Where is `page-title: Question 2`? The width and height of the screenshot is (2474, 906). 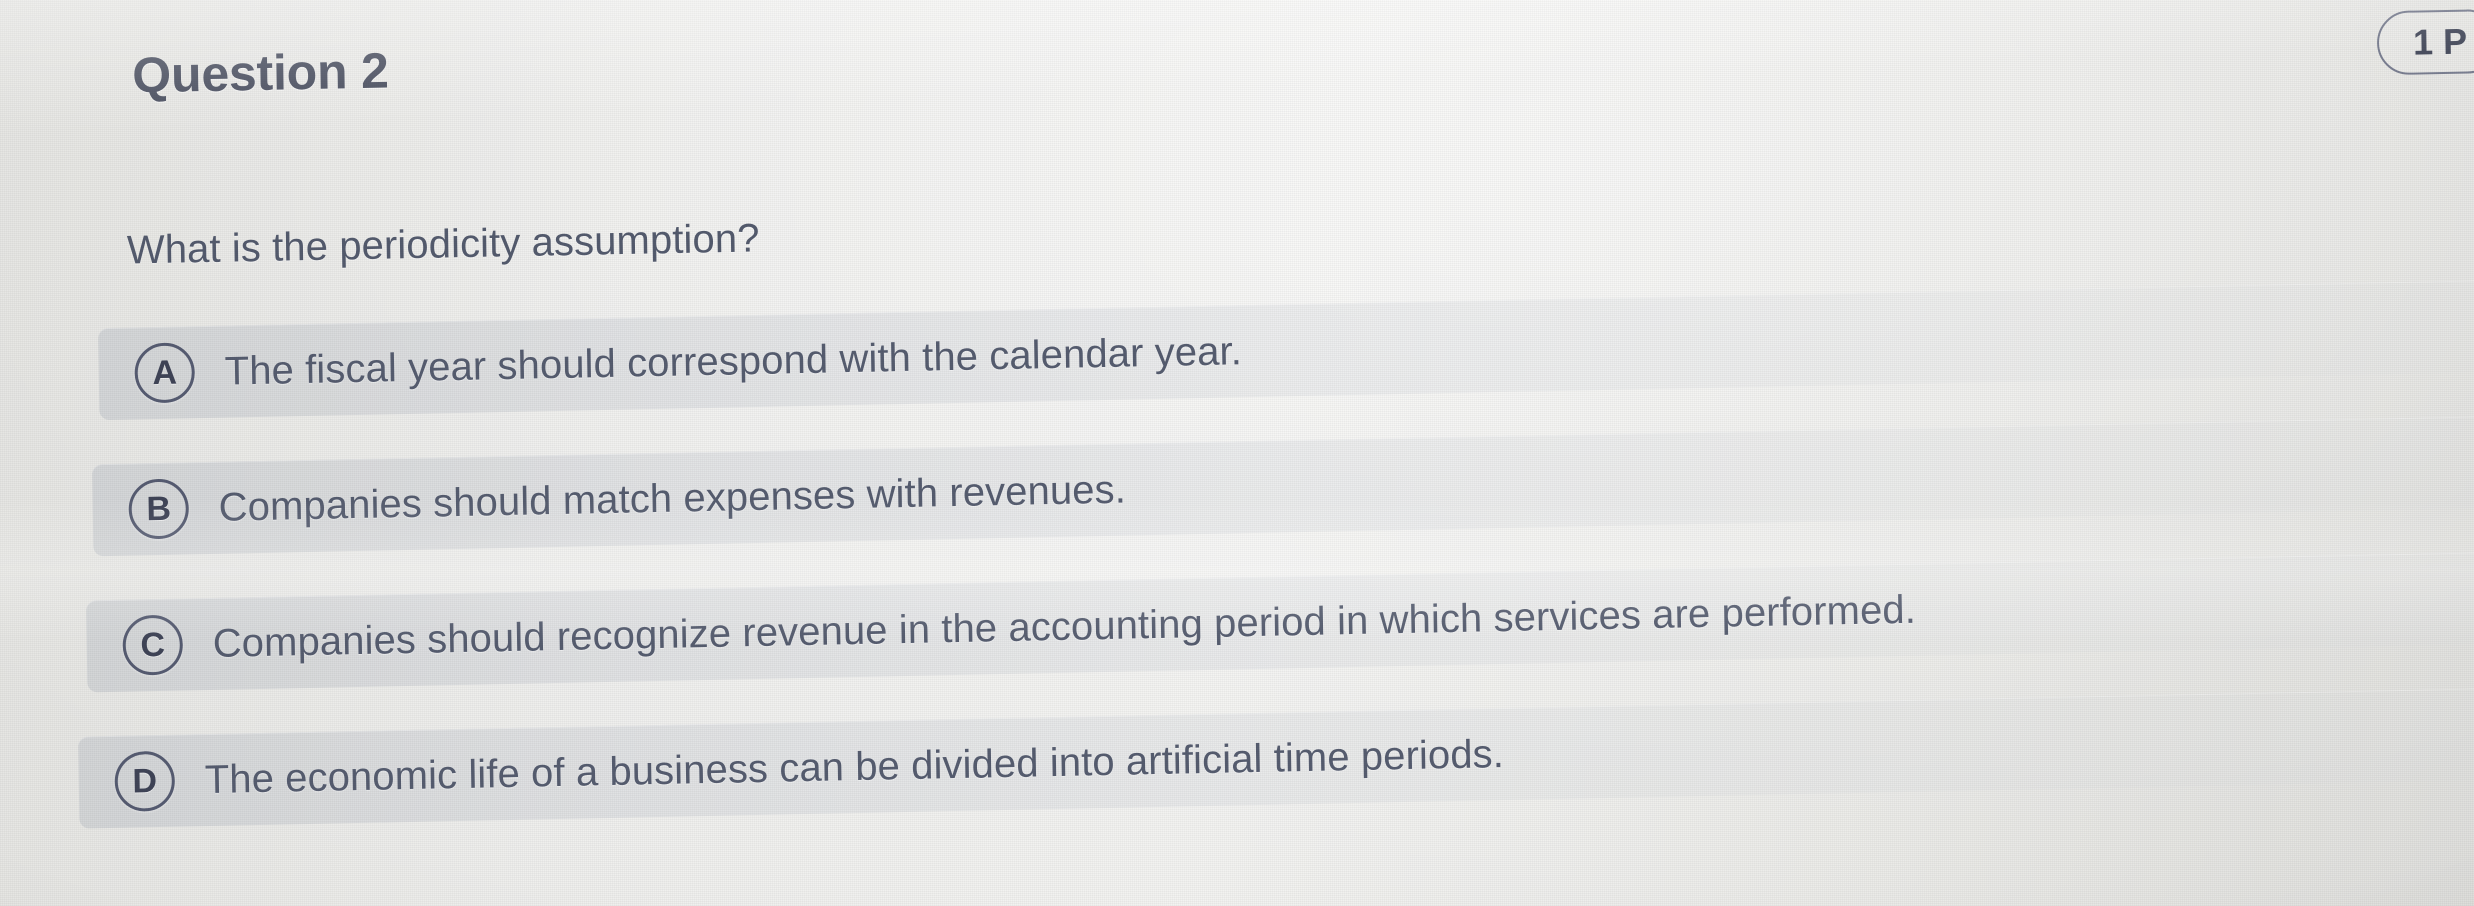
page-title: Question 2 is located at coordinates (260, 73).